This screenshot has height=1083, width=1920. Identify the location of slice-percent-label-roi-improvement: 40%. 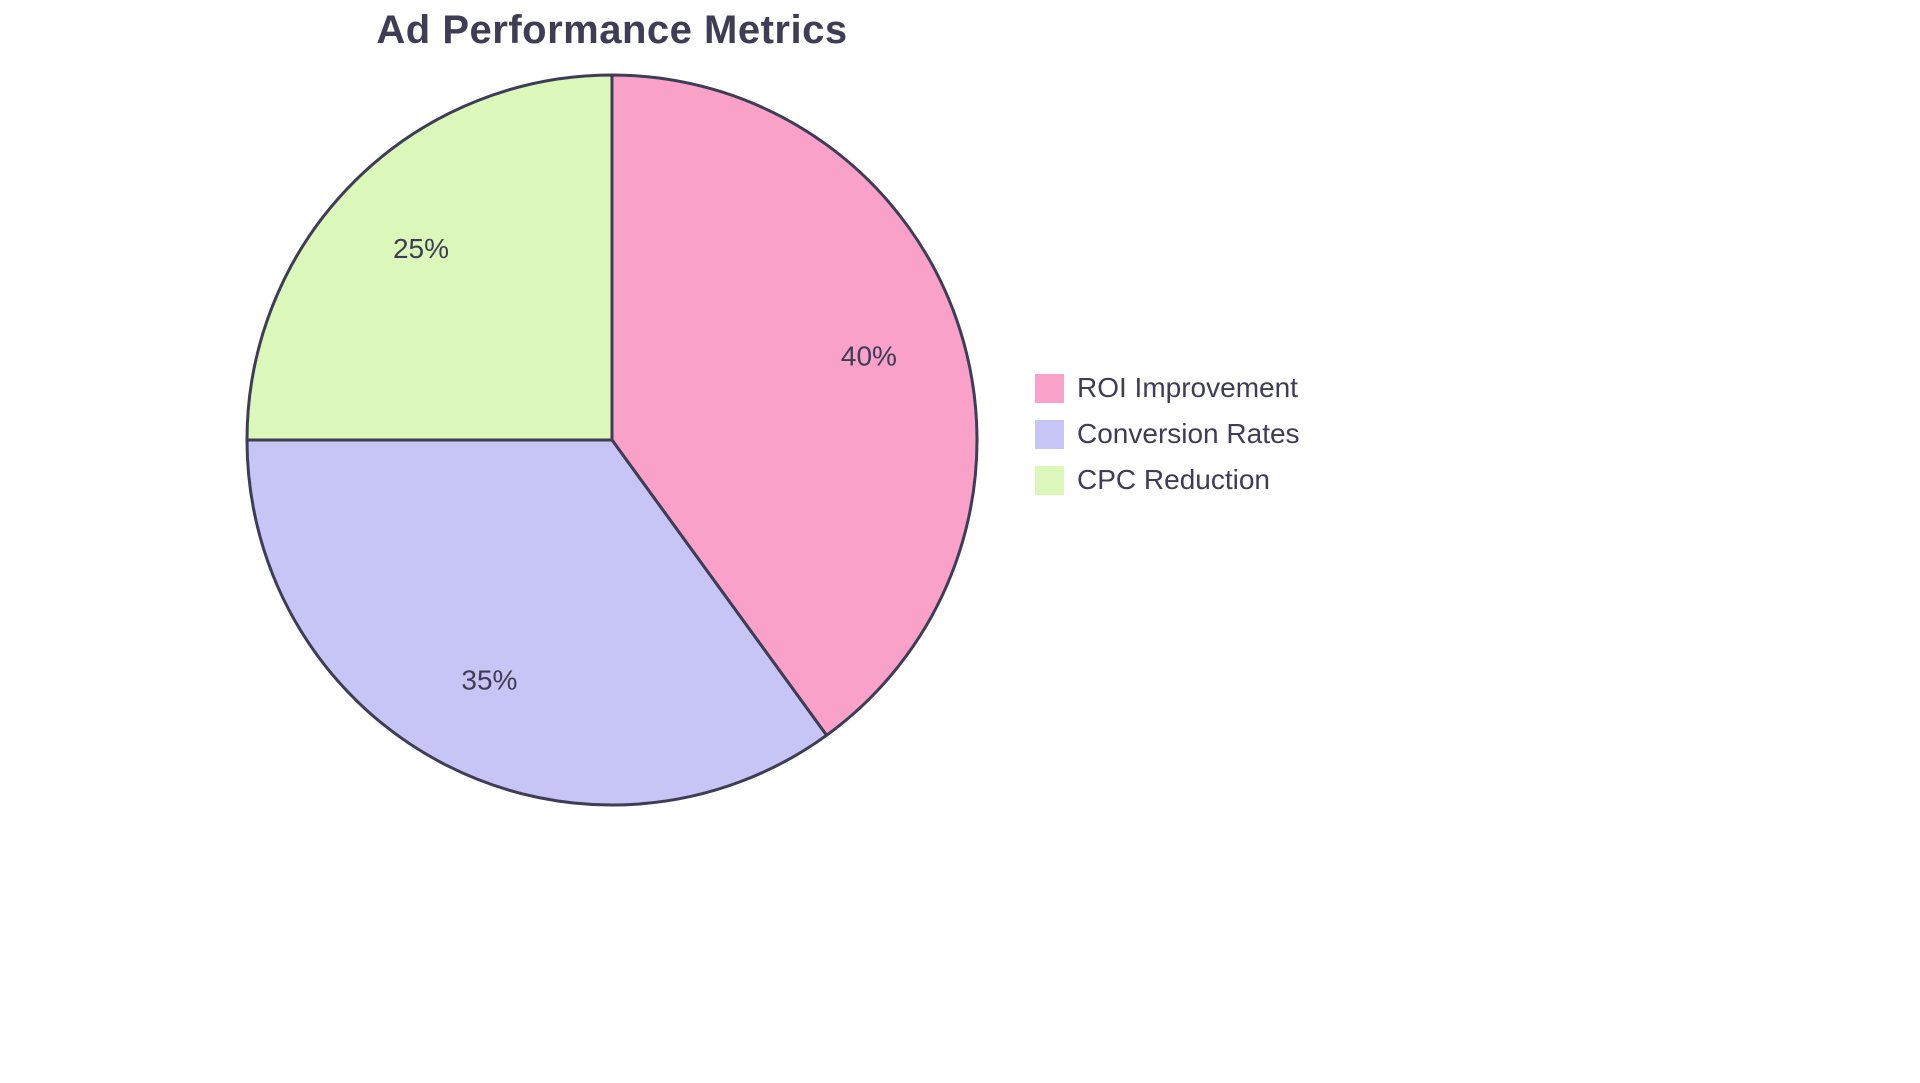
(869, 356).